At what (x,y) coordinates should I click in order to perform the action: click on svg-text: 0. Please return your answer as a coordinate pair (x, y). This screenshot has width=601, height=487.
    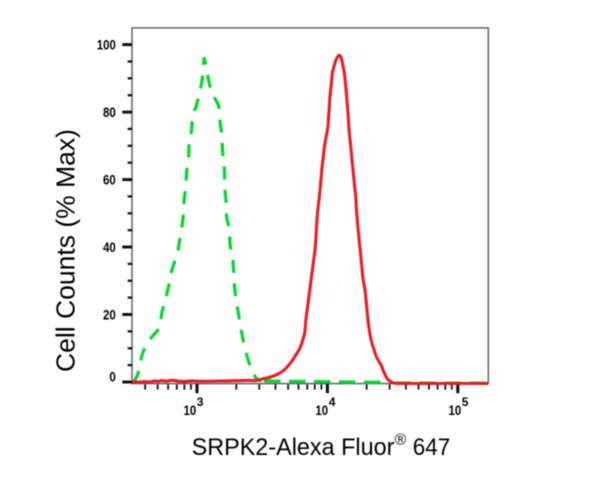
    Looking at the image, I should click on (112, 377).